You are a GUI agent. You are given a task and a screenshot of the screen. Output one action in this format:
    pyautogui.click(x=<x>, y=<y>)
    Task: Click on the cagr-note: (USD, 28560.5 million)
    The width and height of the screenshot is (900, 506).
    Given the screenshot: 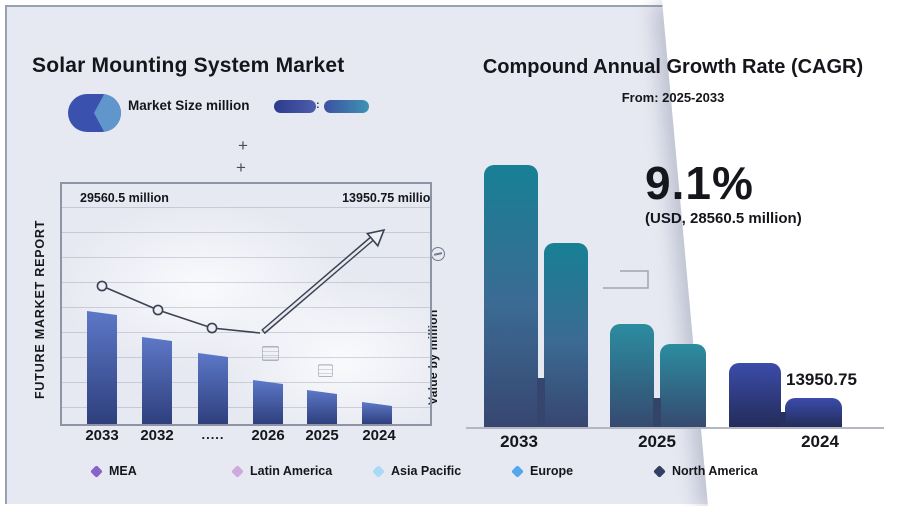 What is the action you would take?
    pyautogui.click(x=723, y=218)
    